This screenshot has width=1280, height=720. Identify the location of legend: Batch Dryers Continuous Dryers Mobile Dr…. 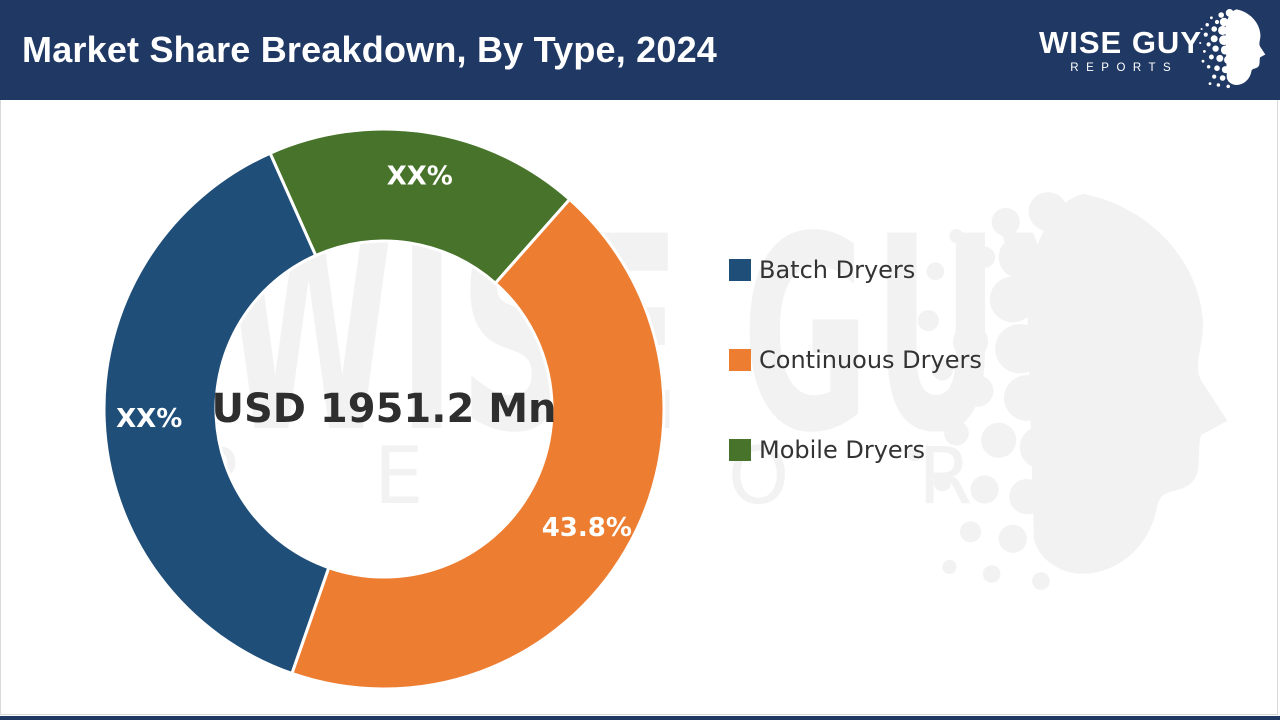
(855, 360).